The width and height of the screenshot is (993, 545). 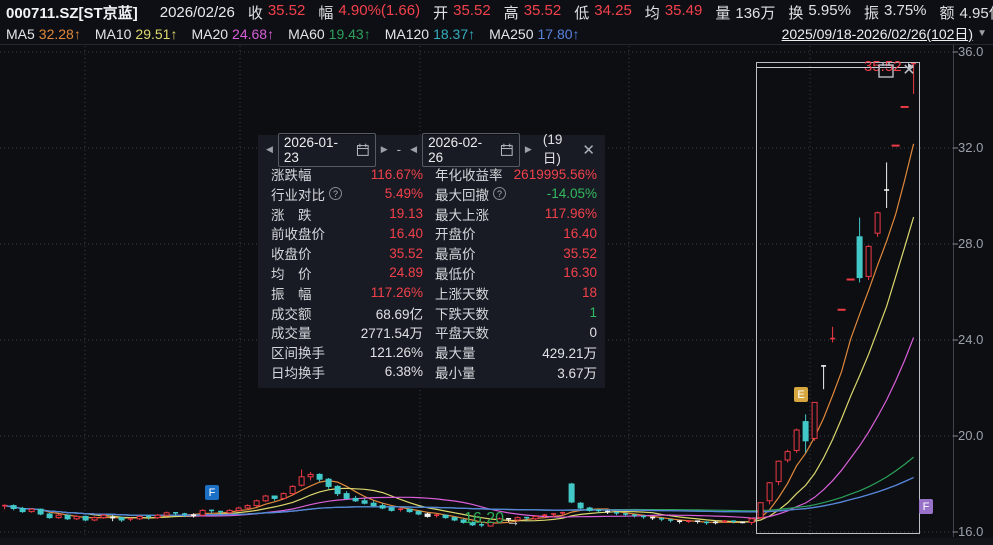 I want to click on end-date-next-icon: ▶, so click(x=528, y=149).